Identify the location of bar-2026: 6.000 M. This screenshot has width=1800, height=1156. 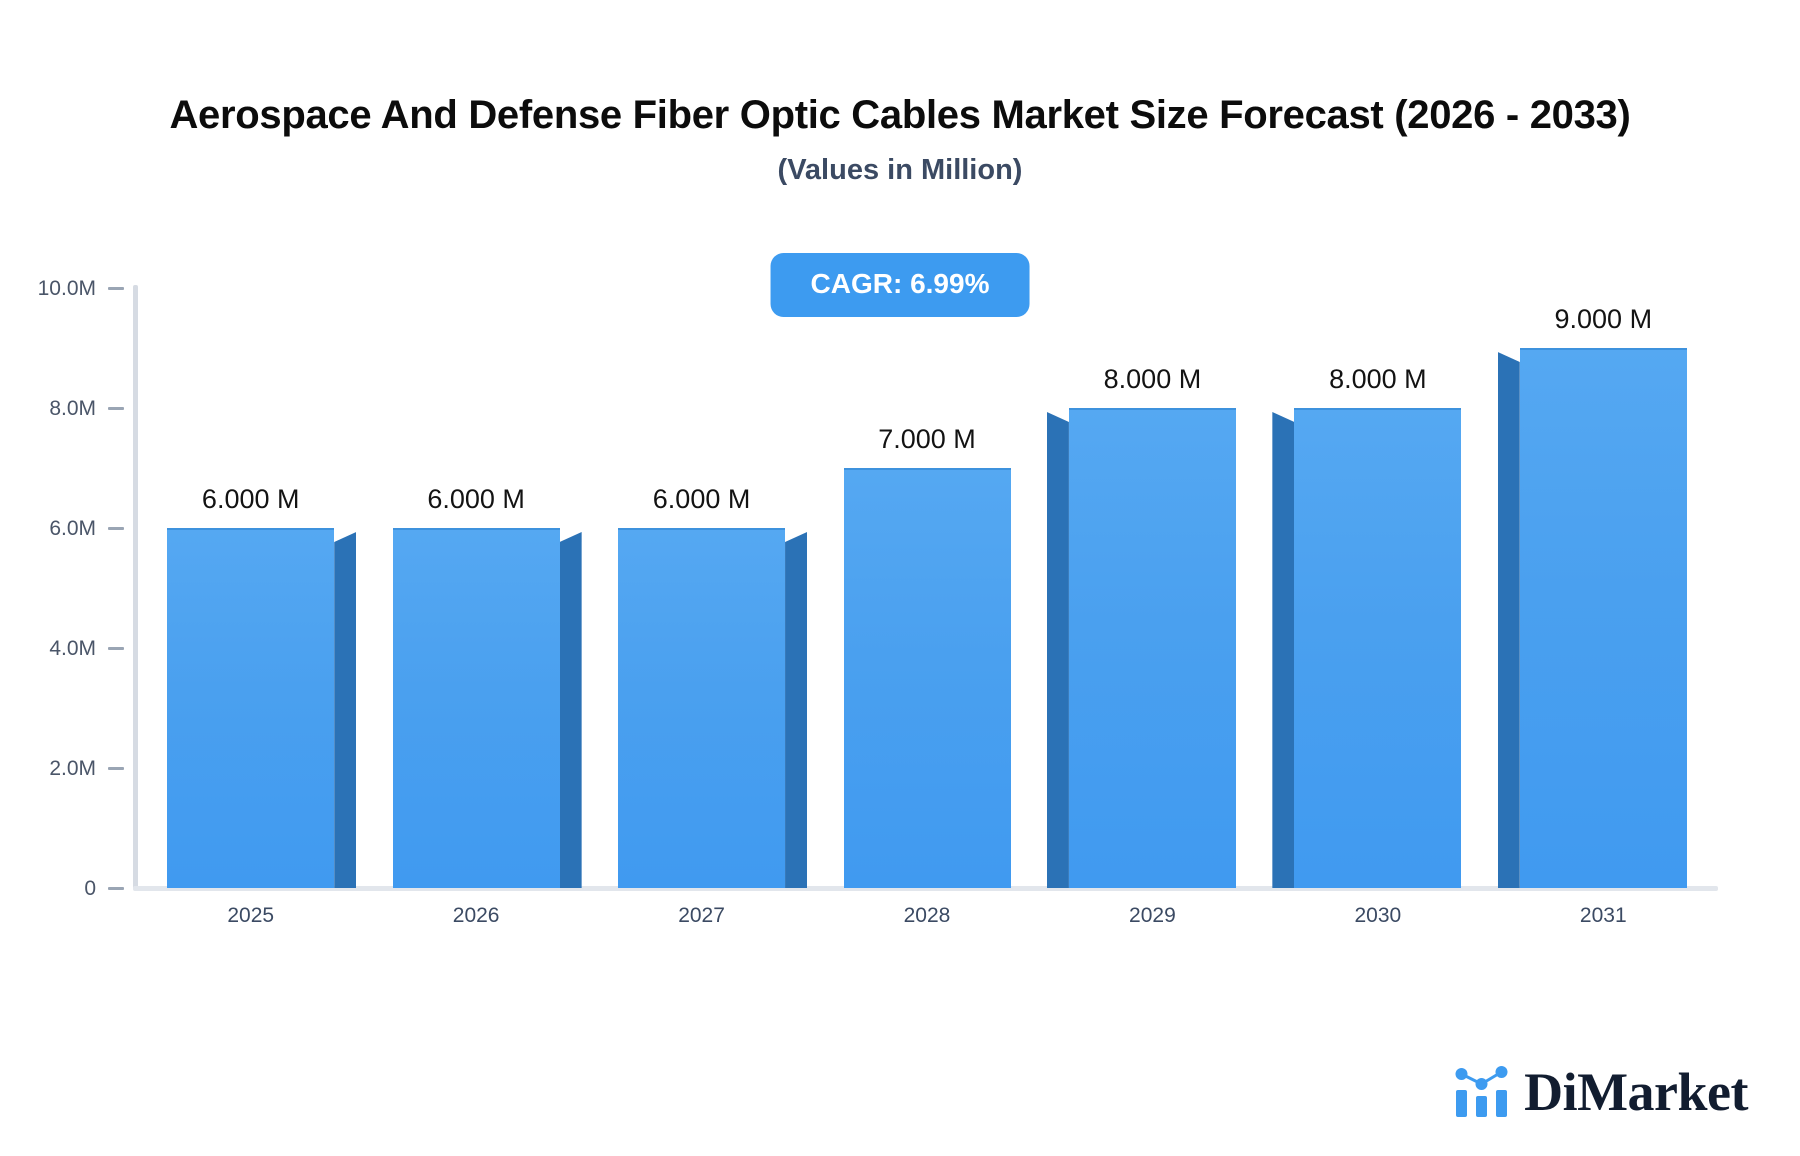
(487, 687).